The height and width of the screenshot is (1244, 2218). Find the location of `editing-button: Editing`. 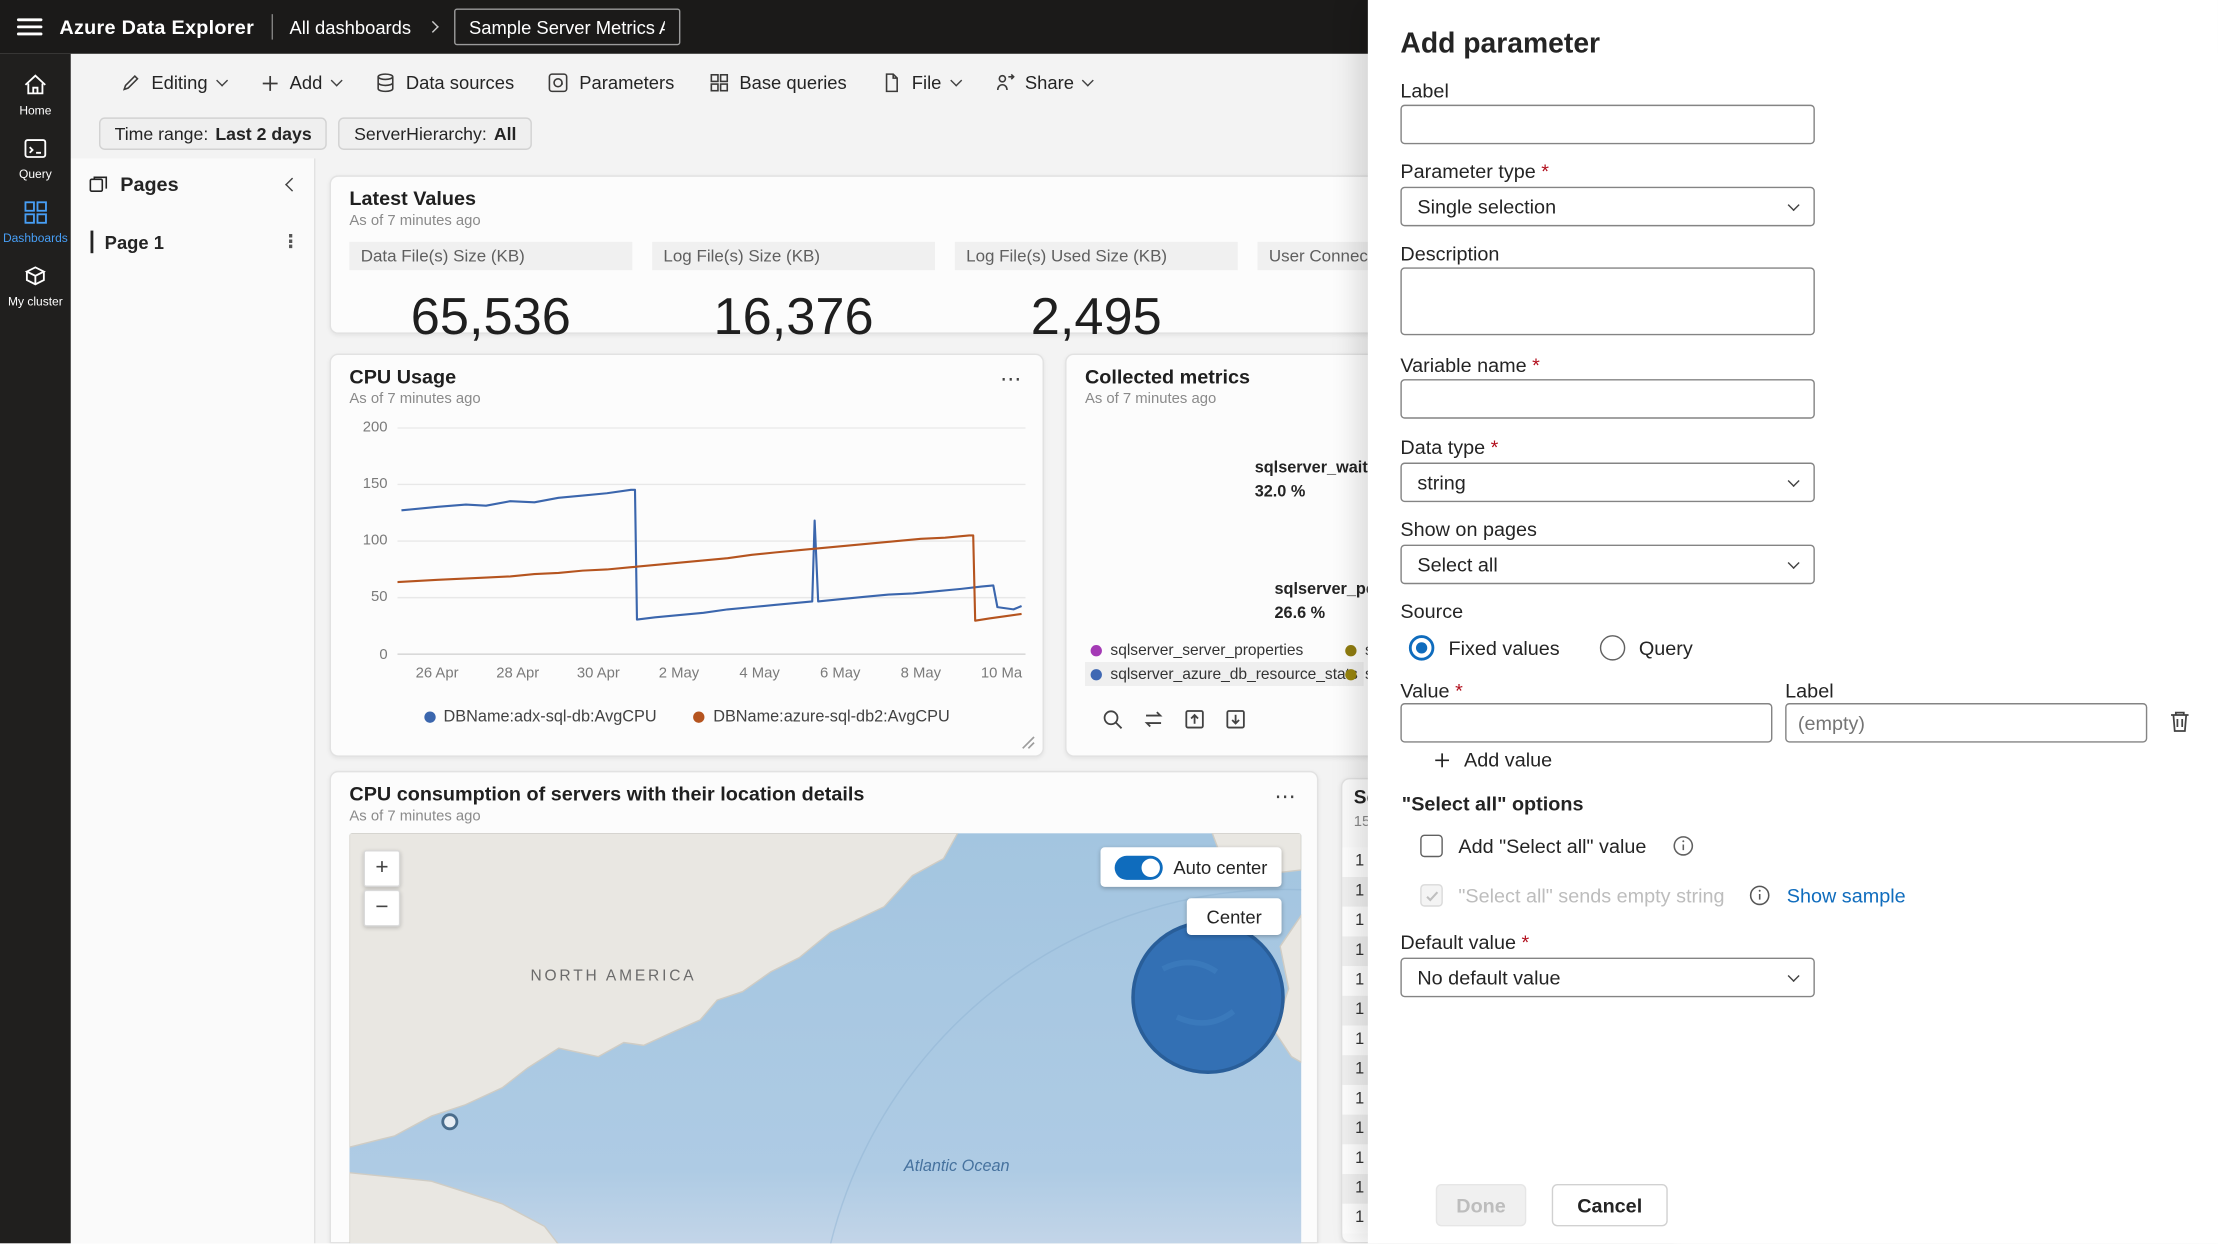

editing-button: Editing is located at coordinates (173, 83).